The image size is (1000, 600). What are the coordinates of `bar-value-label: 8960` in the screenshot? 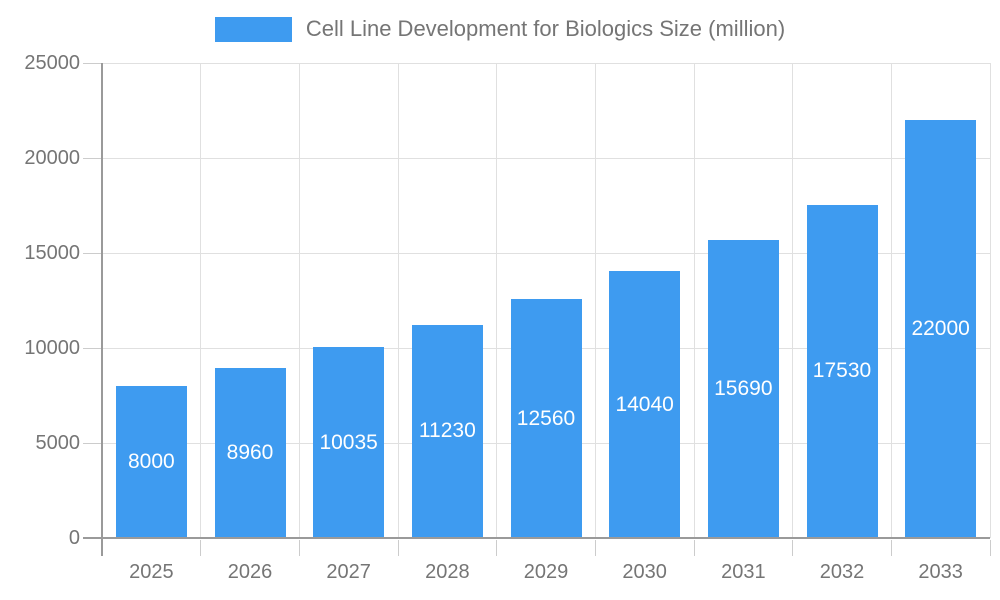 It's located at (250, 452).